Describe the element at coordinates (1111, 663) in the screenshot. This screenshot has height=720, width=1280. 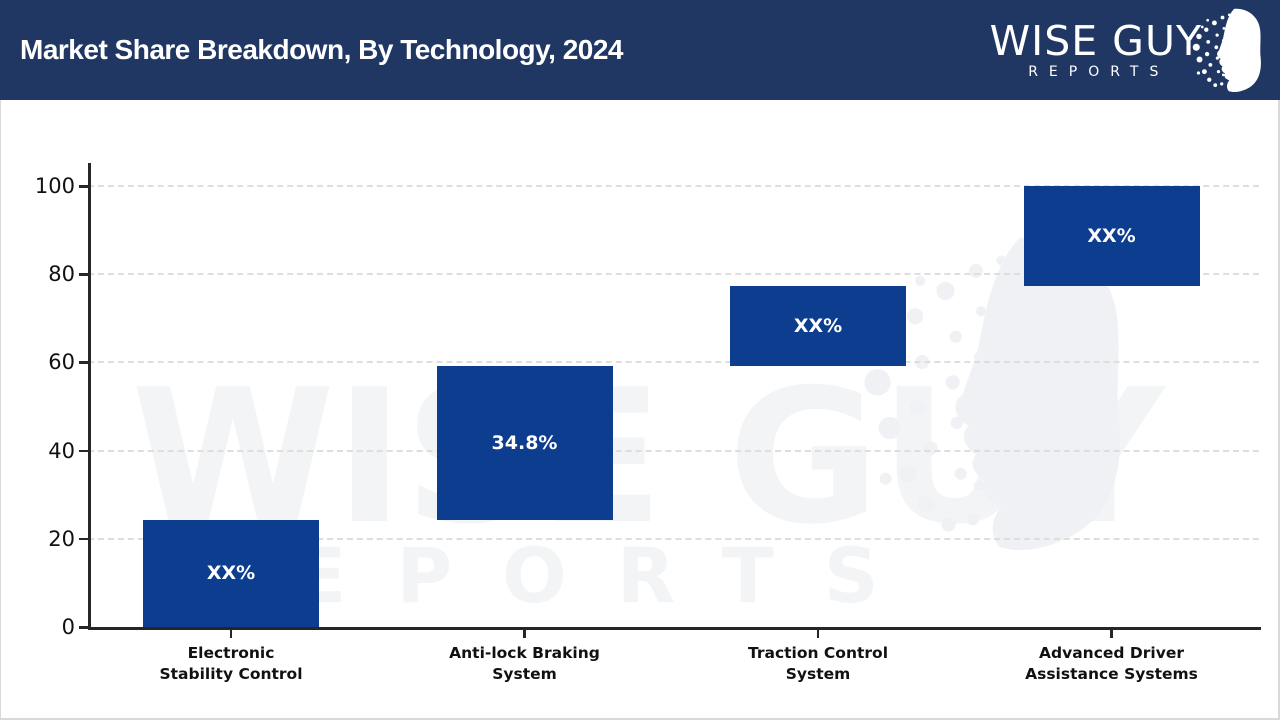
I see `x-category-label: Advanced Driver Assistance Systems` at that location.